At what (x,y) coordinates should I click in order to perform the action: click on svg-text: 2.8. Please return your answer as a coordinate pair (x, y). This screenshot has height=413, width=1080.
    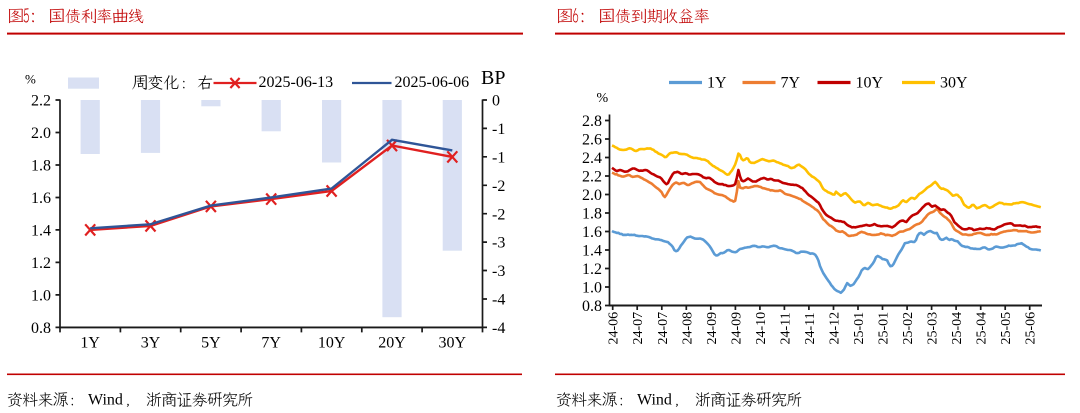
    Looking at the image, I should click on (592, 121).